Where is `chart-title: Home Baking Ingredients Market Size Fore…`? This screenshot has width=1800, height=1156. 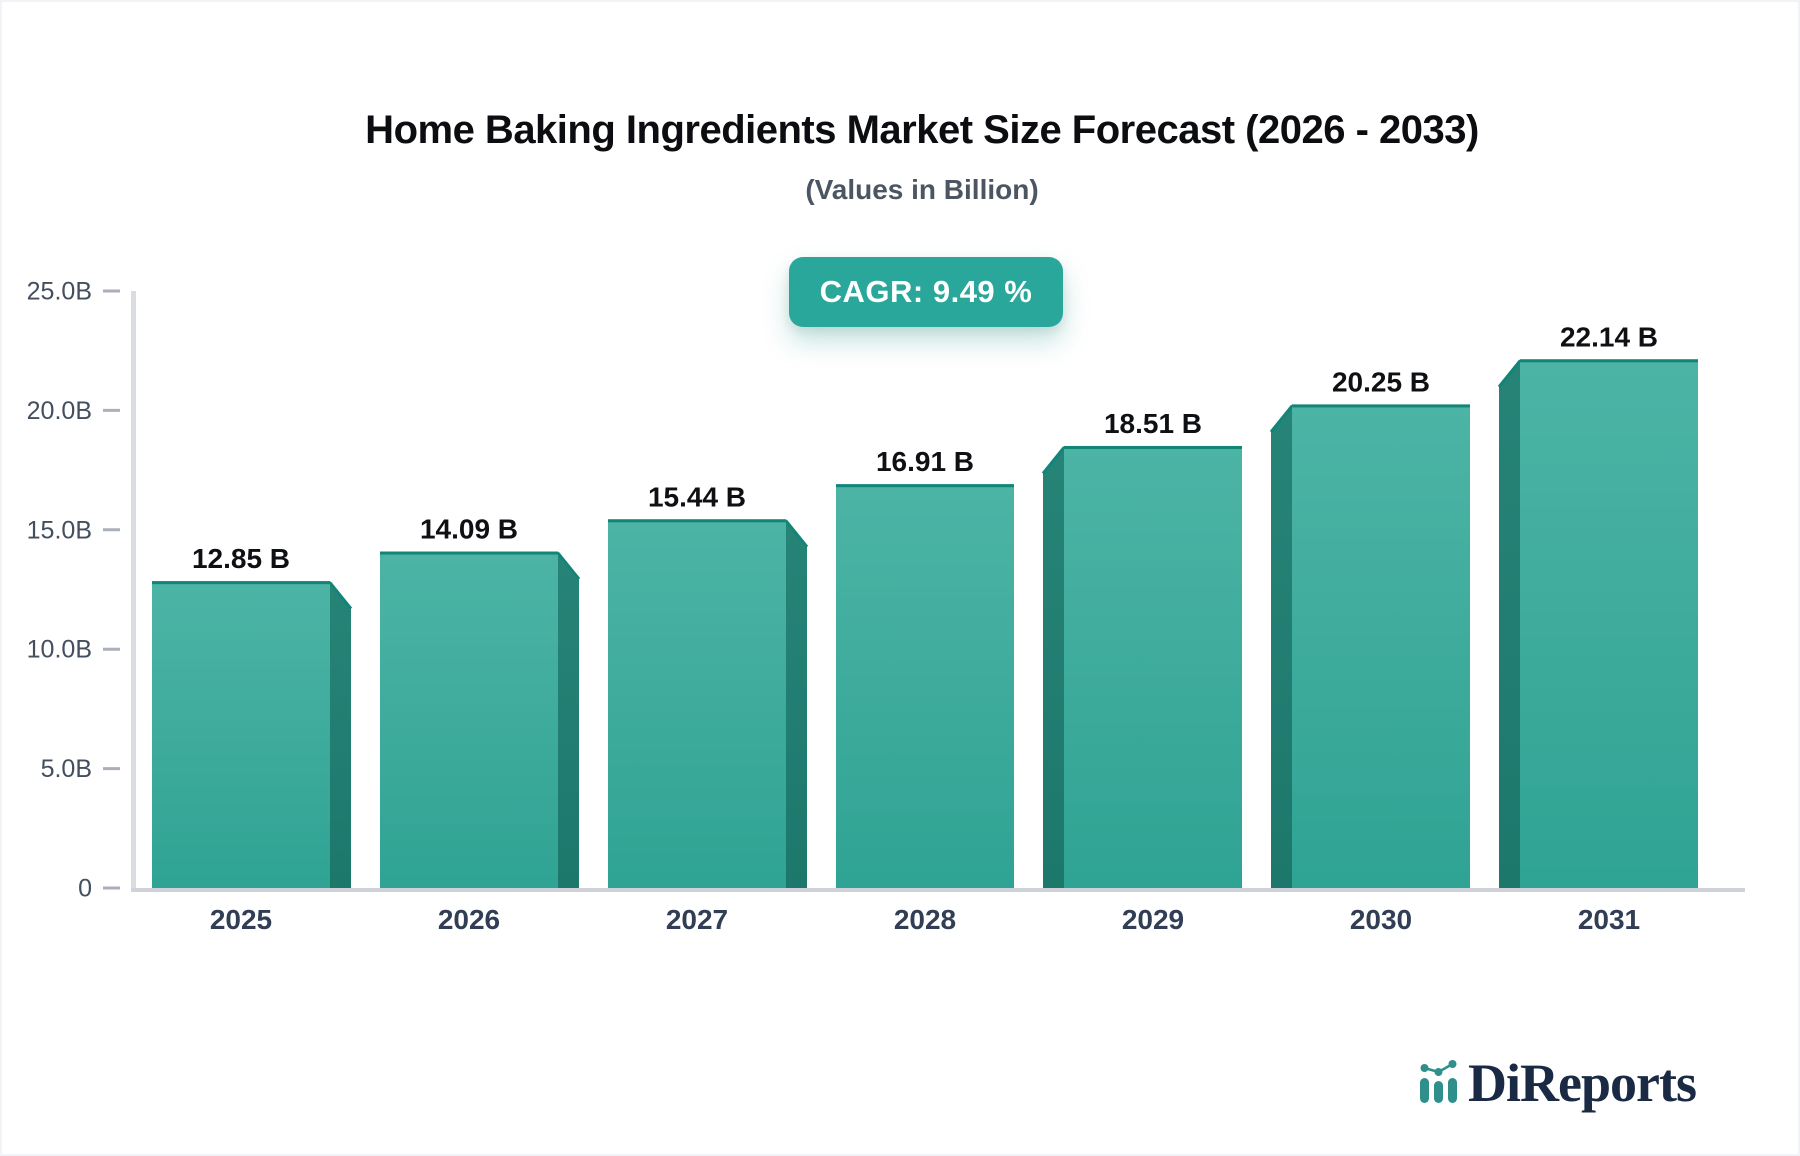
chart-title: Home Baking Ingredients Market Size Fore… is located at coordinates (922, 130).